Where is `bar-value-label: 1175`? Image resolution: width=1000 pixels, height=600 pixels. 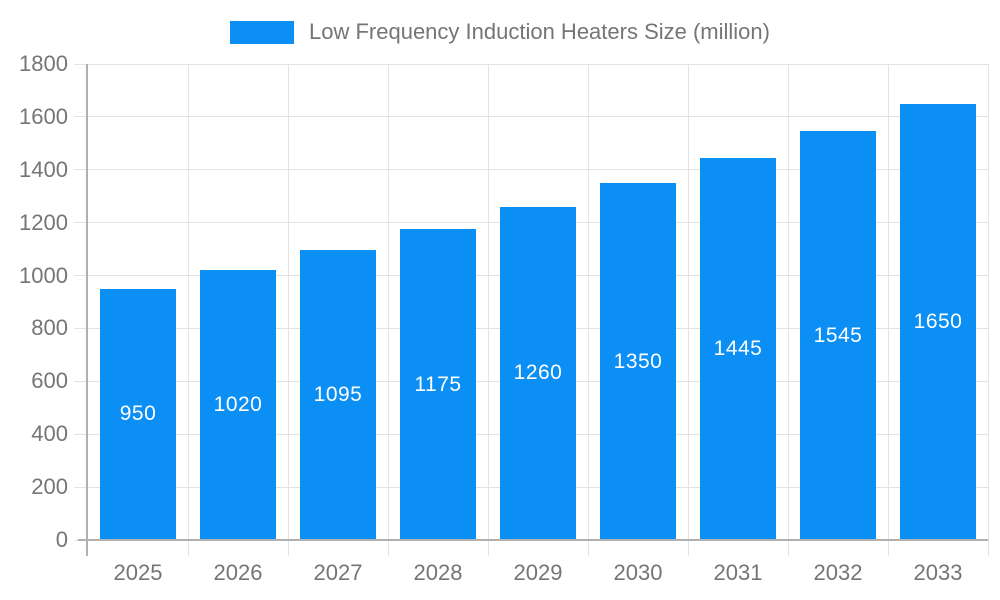 bar-value-label: 1175 is located at coordinates (438, 384).